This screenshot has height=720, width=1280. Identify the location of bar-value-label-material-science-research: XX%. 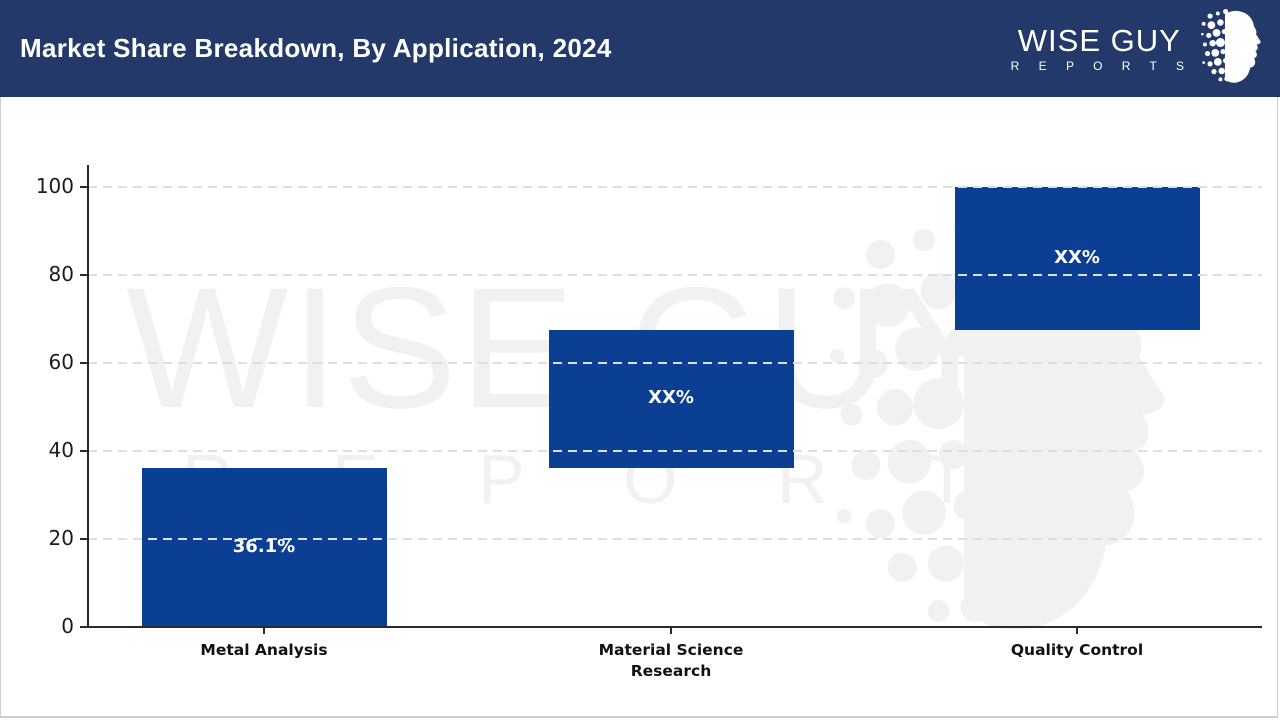
(671, 398).